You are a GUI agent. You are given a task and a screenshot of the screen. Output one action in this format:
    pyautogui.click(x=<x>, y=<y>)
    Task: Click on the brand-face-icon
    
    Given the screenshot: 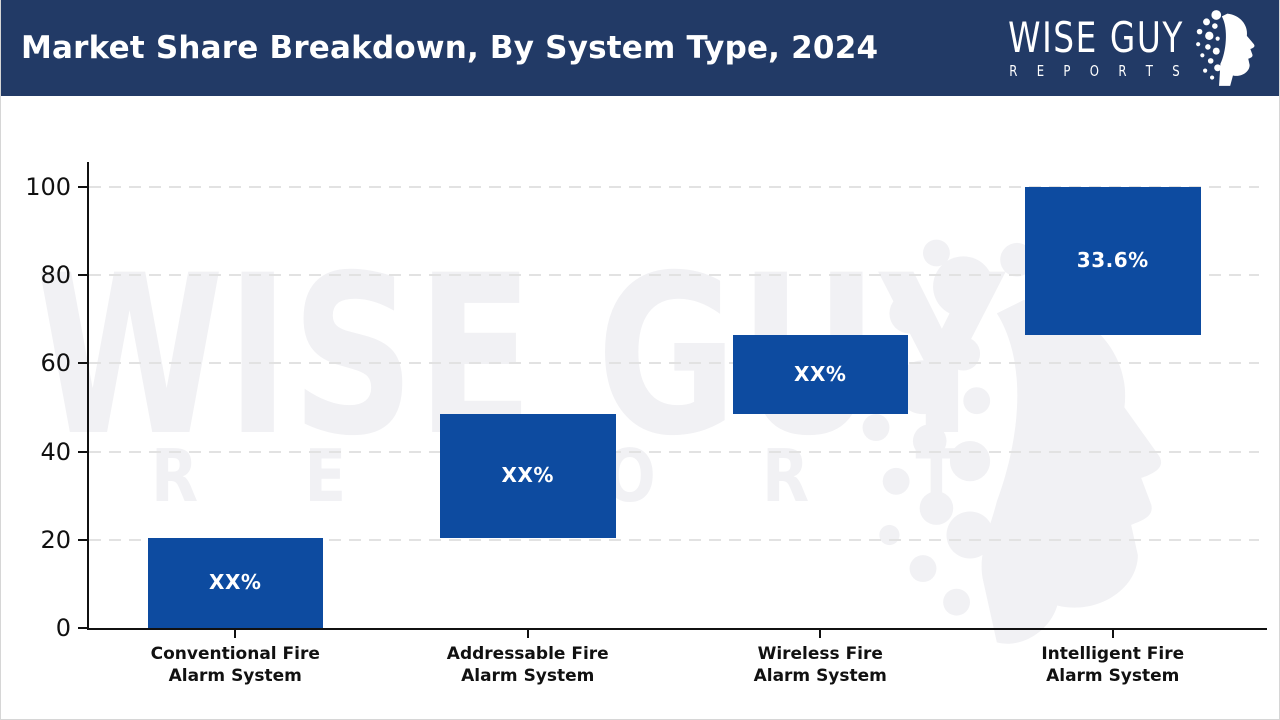 What is the action you would take?
    pyautogui.click(x=1225, y=48)
    